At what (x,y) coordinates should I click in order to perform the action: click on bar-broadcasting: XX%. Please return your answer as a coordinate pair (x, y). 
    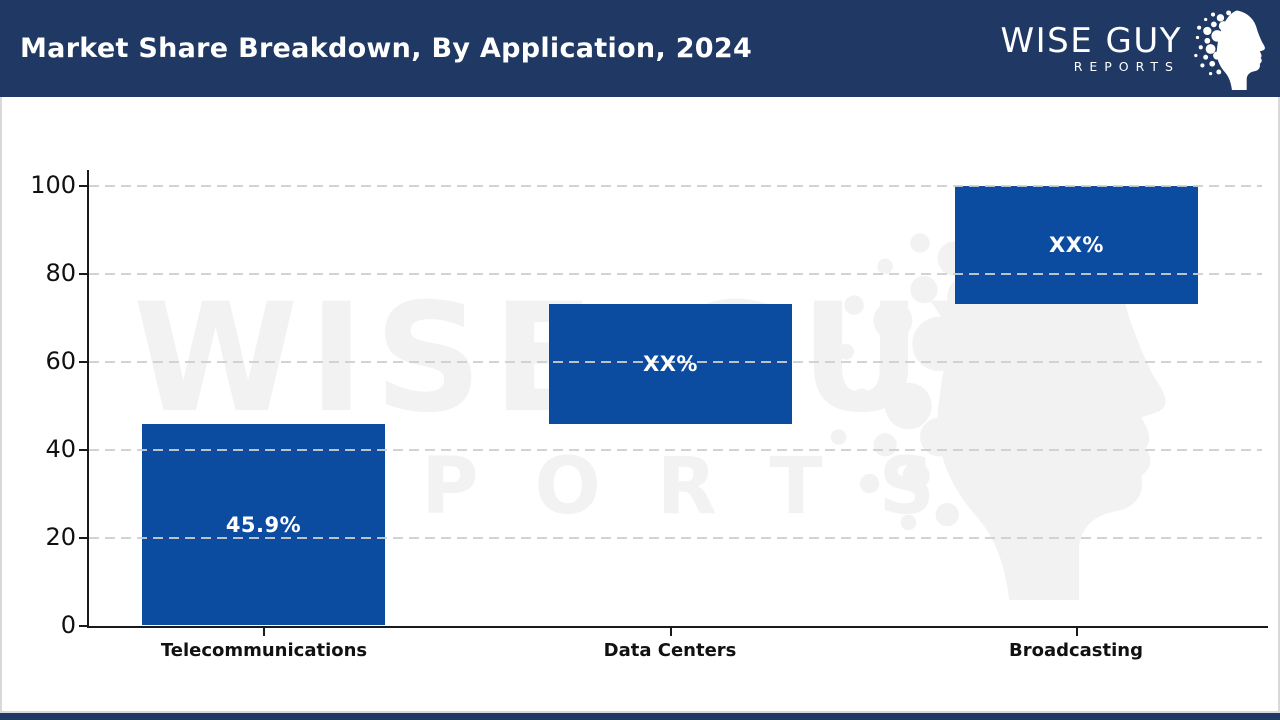
    Looking at the image, I should click on (1076, 244).